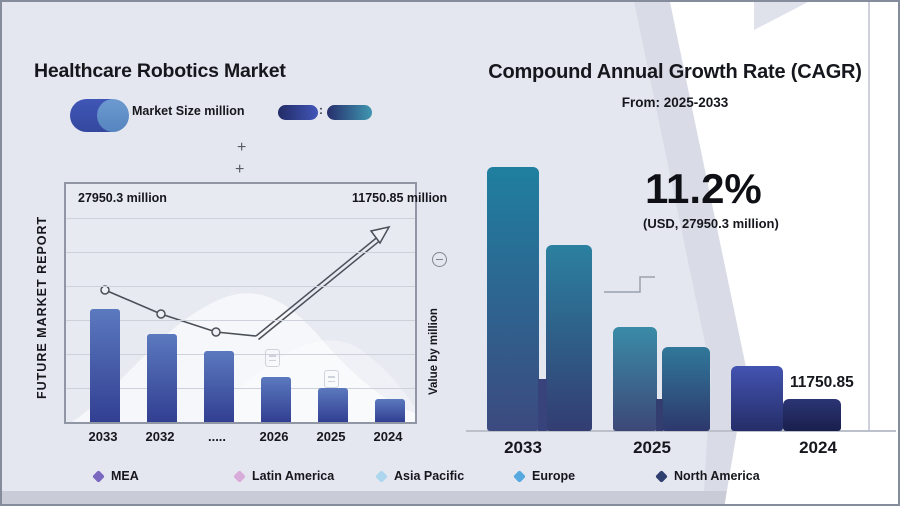 The width and height of the screenshot is (900, 506). I want to click on legend-label: MEA, so click(125, 476).